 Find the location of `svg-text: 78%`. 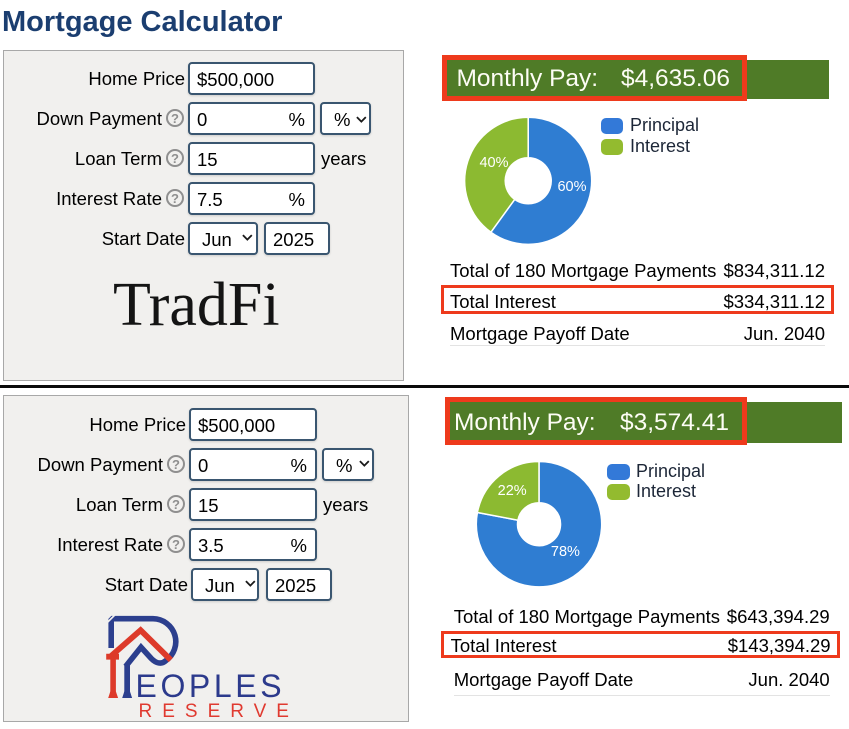

svg-text: 78% is located at coordinates (565, 552).